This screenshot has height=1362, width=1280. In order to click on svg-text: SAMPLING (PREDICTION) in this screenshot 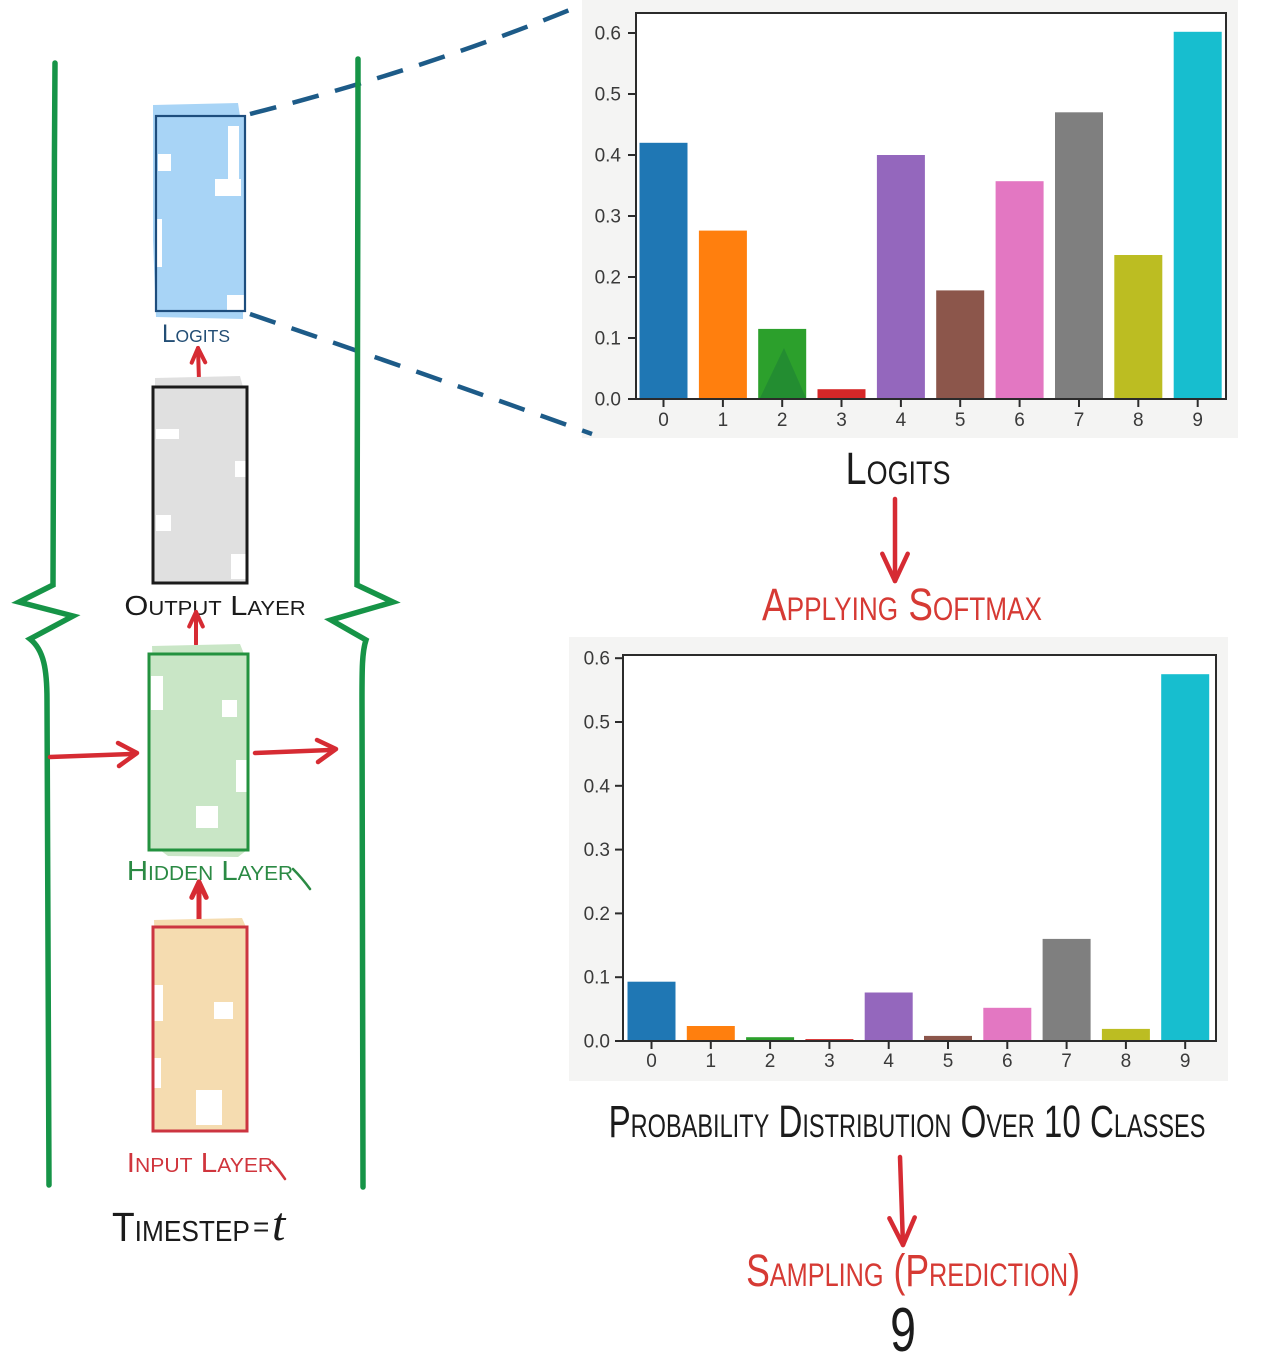, I will do `click(913, 1270)`.